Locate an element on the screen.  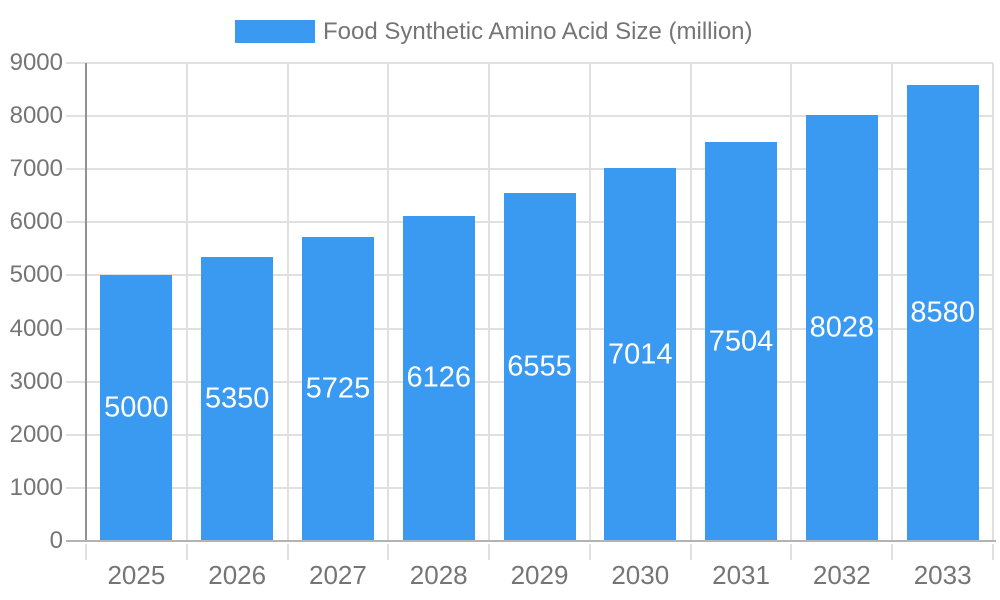
bar-2032: 8028 is located at coordinates (841, 327).